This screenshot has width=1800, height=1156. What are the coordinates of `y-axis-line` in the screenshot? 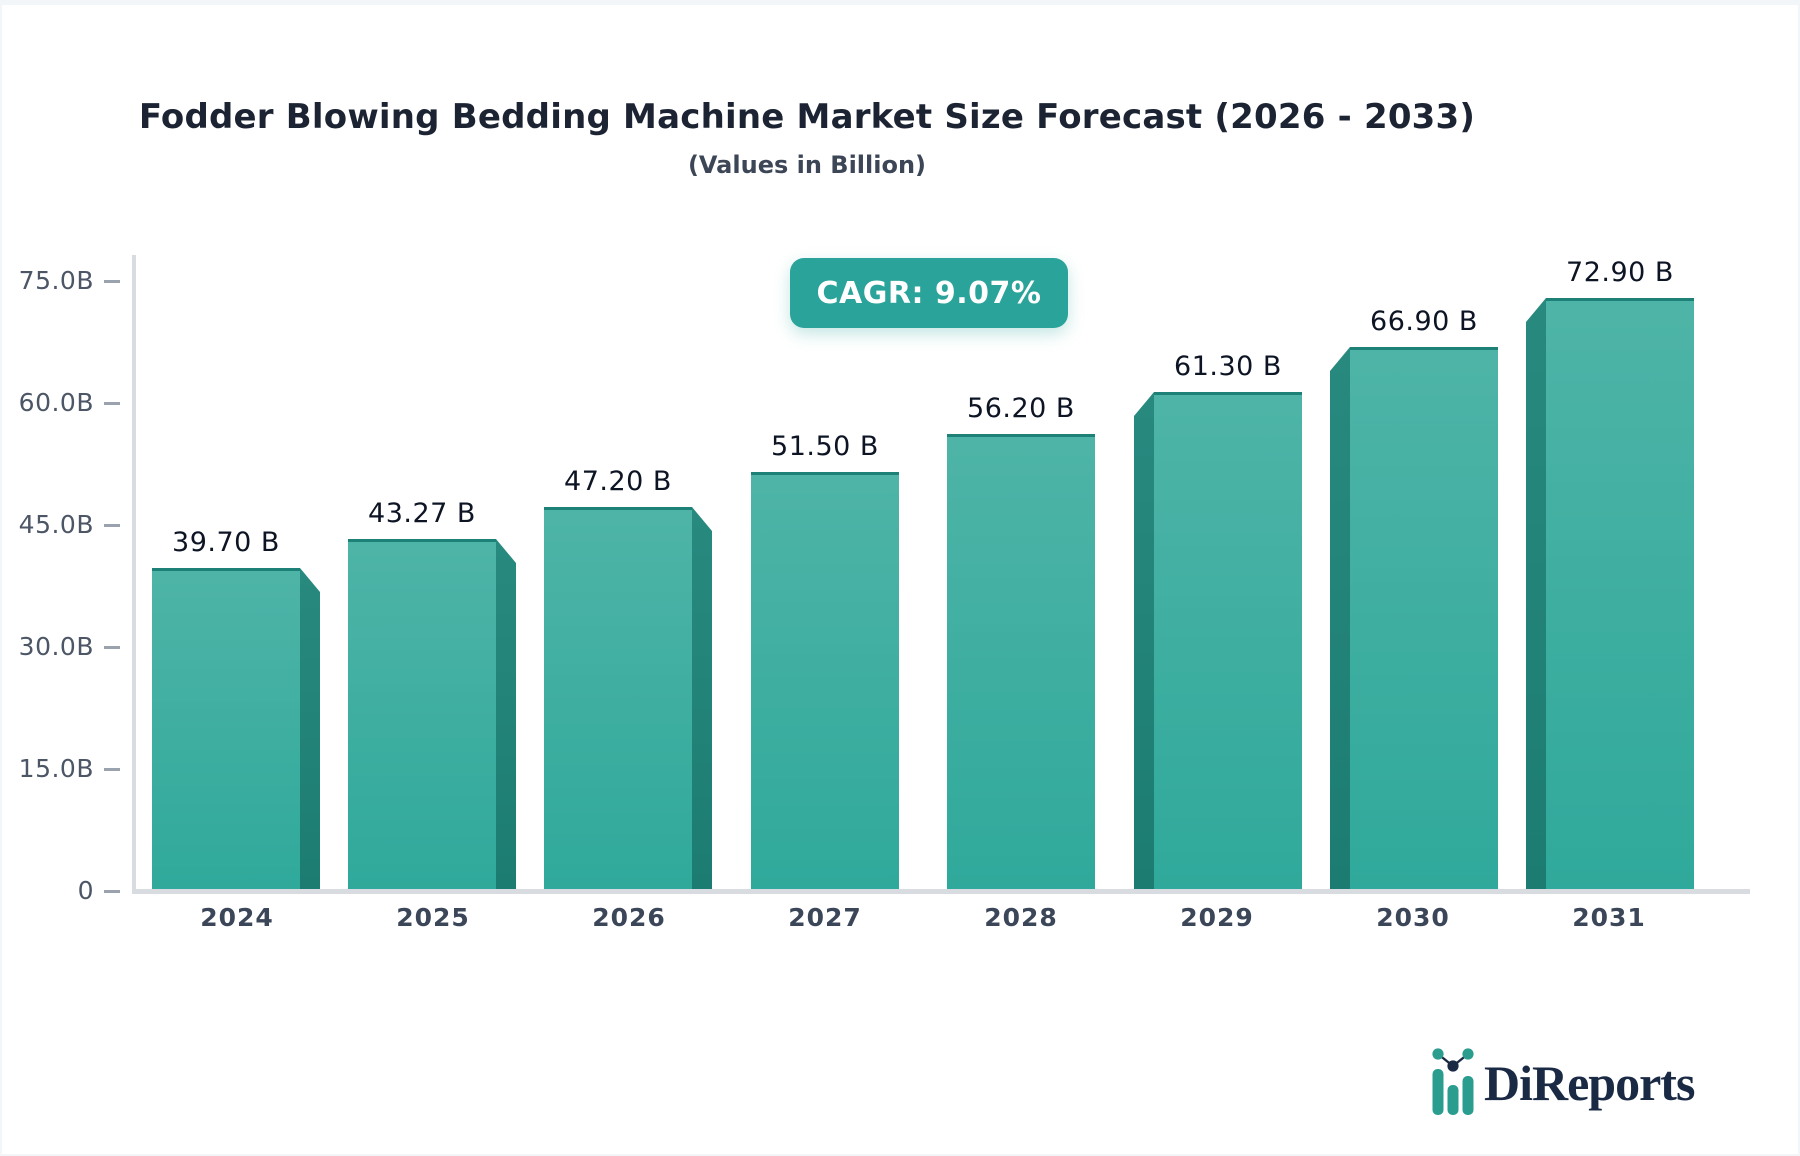 It's located at (134, 574).